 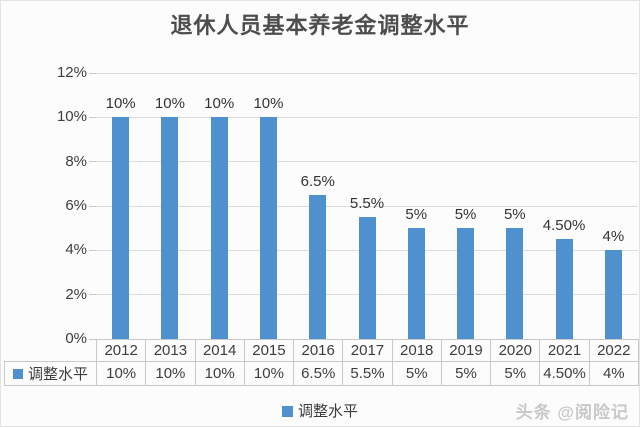 What do you see at coordinates (613, 294) in the screenshot?
I see `bar-2022` at bounding box center [613, 294].